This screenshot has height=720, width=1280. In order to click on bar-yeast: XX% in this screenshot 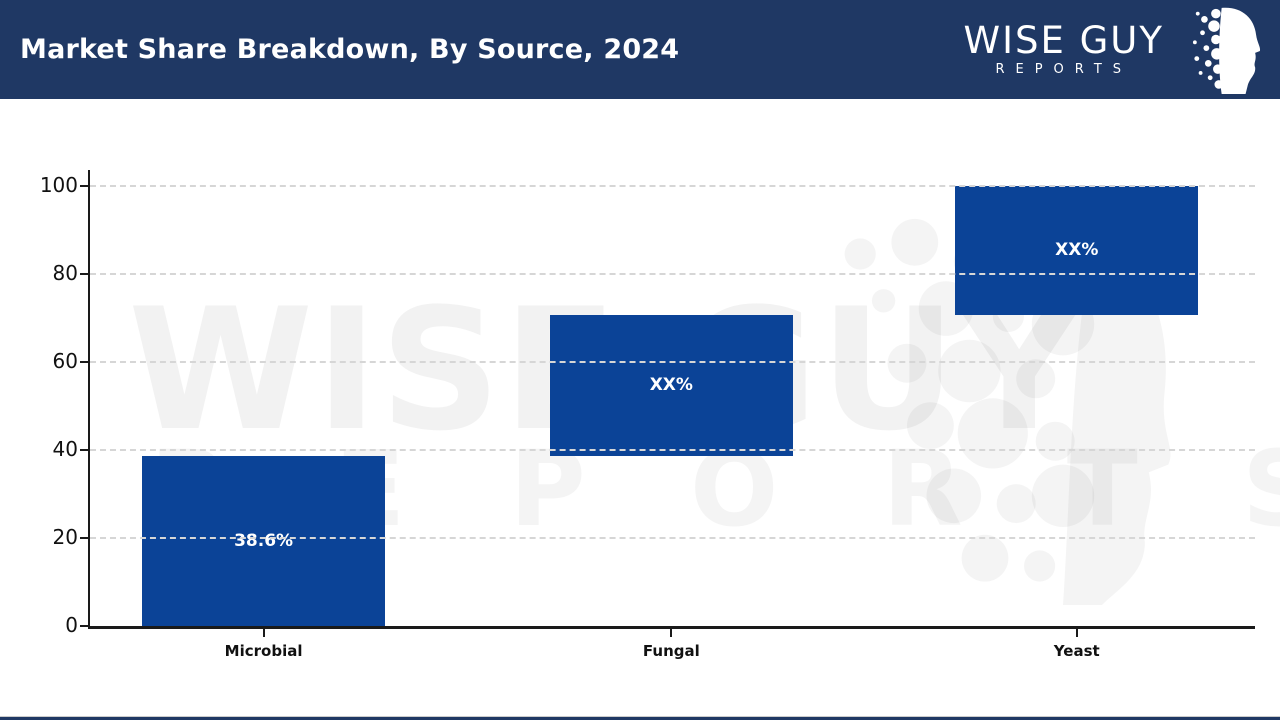, I will do `click(1077, 250)`.